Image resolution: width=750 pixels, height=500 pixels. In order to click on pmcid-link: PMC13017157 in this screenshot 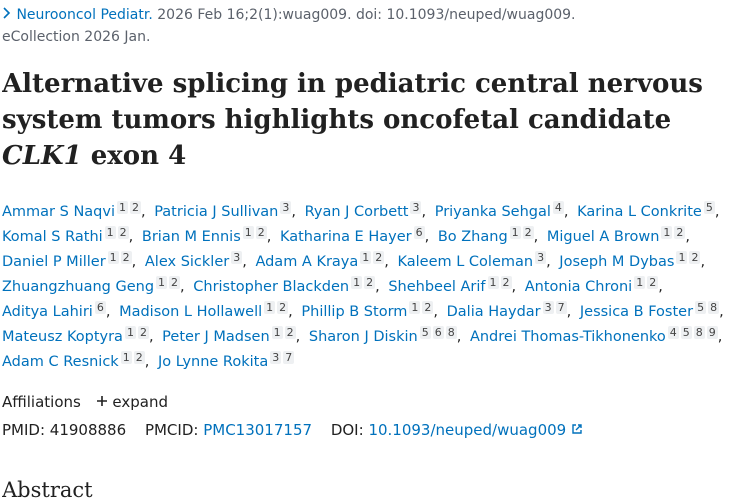, I will do `click(258, 430)`.